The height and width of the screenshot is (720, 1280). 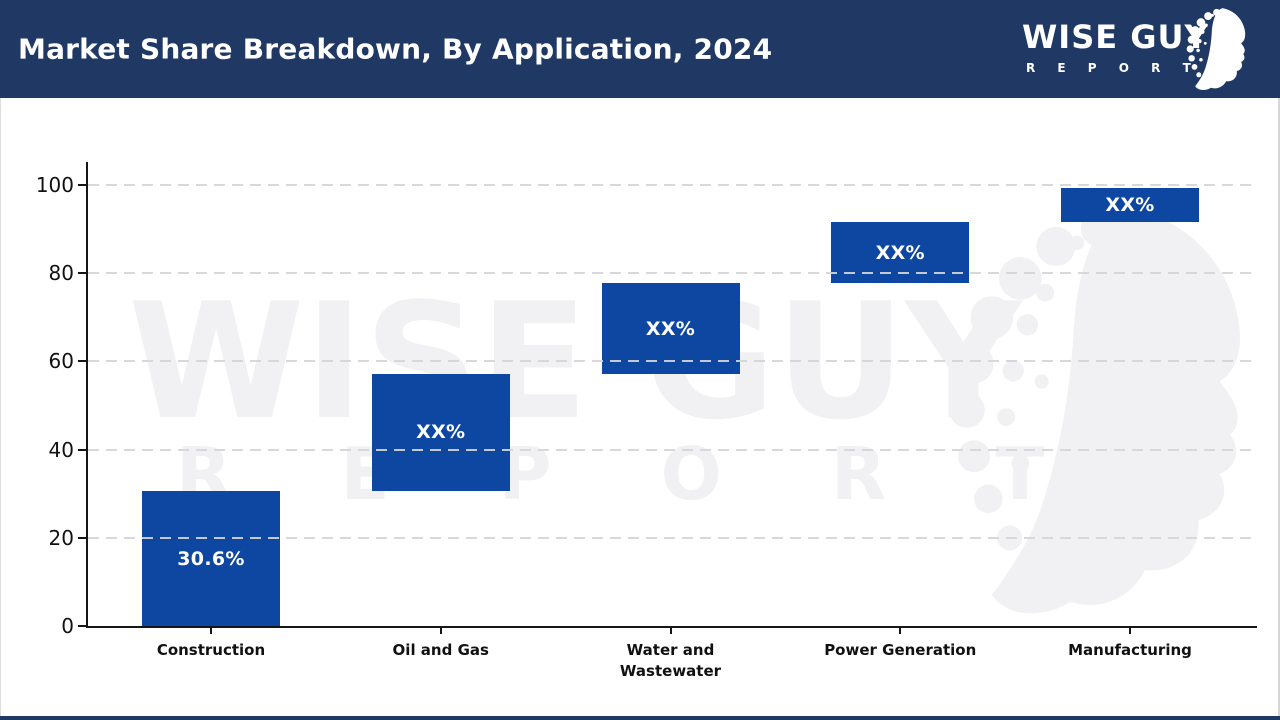 I want to click on y-tick-label: 40, so click(x=61, y=449).